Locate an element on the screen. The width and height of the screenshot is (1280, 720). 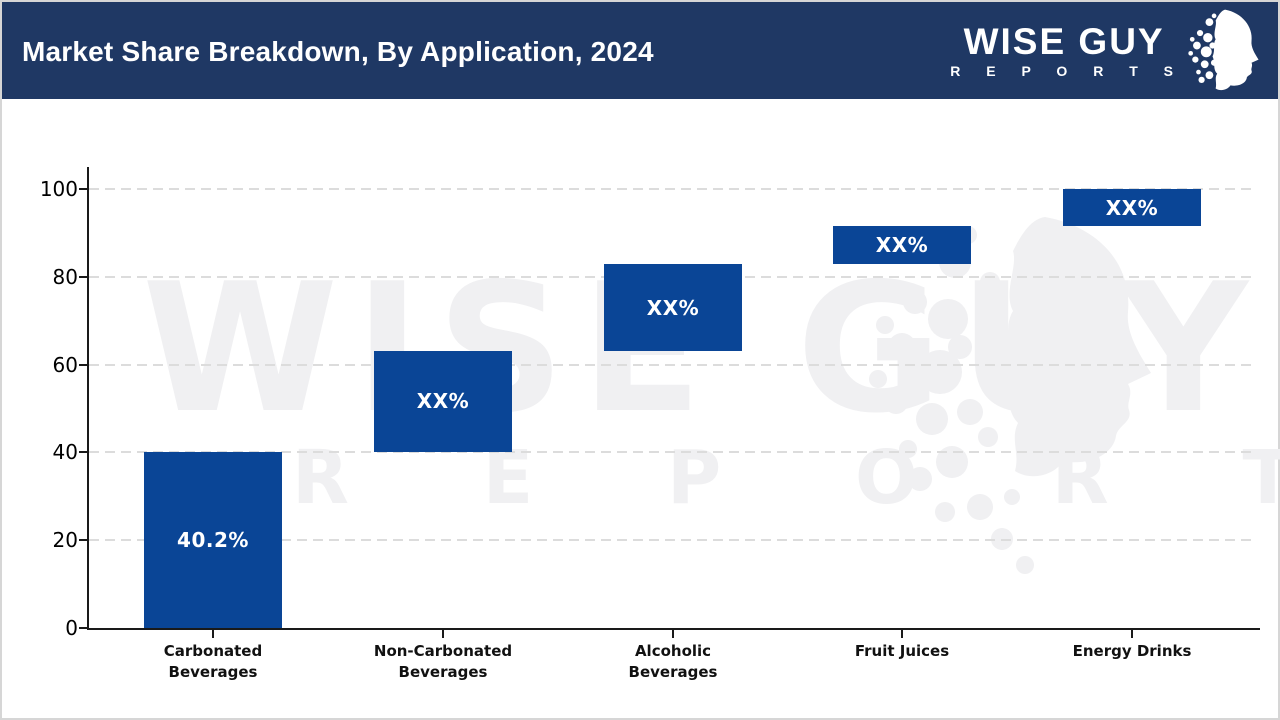
bar-segment-5: XX% is located at coordinates (1132, 208).